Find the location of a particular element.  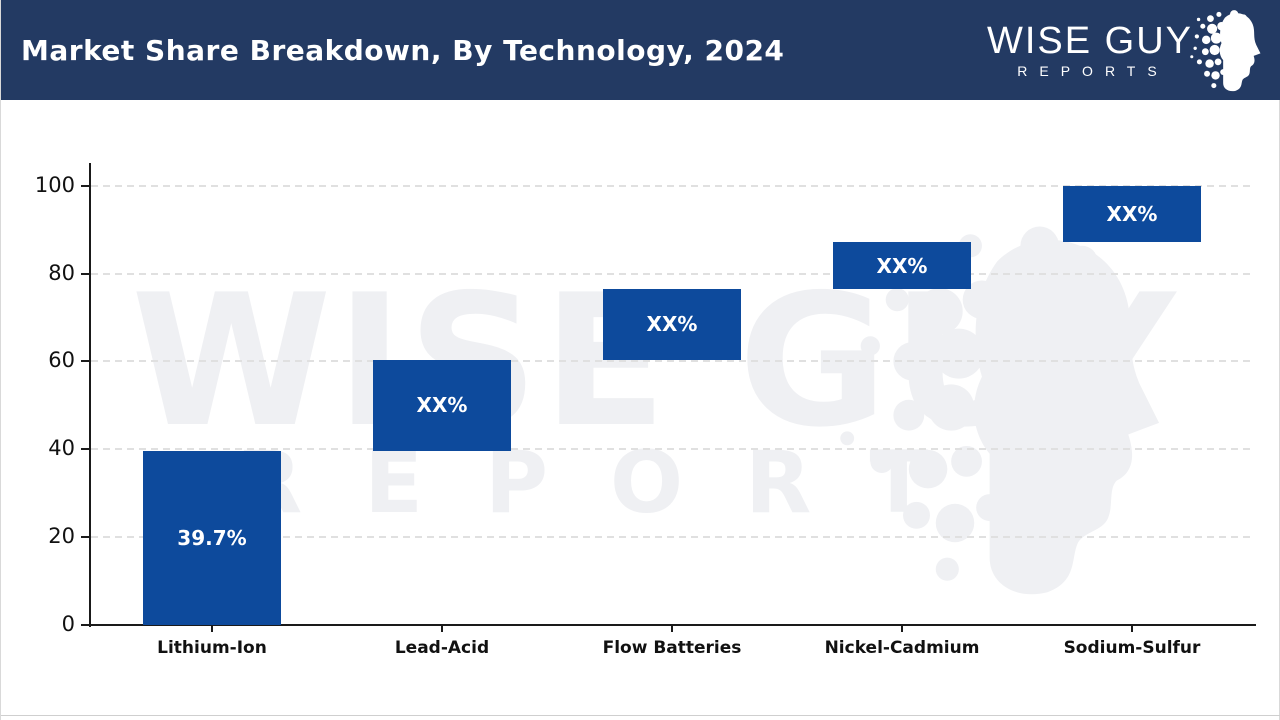

y-tick-label-100: 100 is located at coordinates (54, 184).